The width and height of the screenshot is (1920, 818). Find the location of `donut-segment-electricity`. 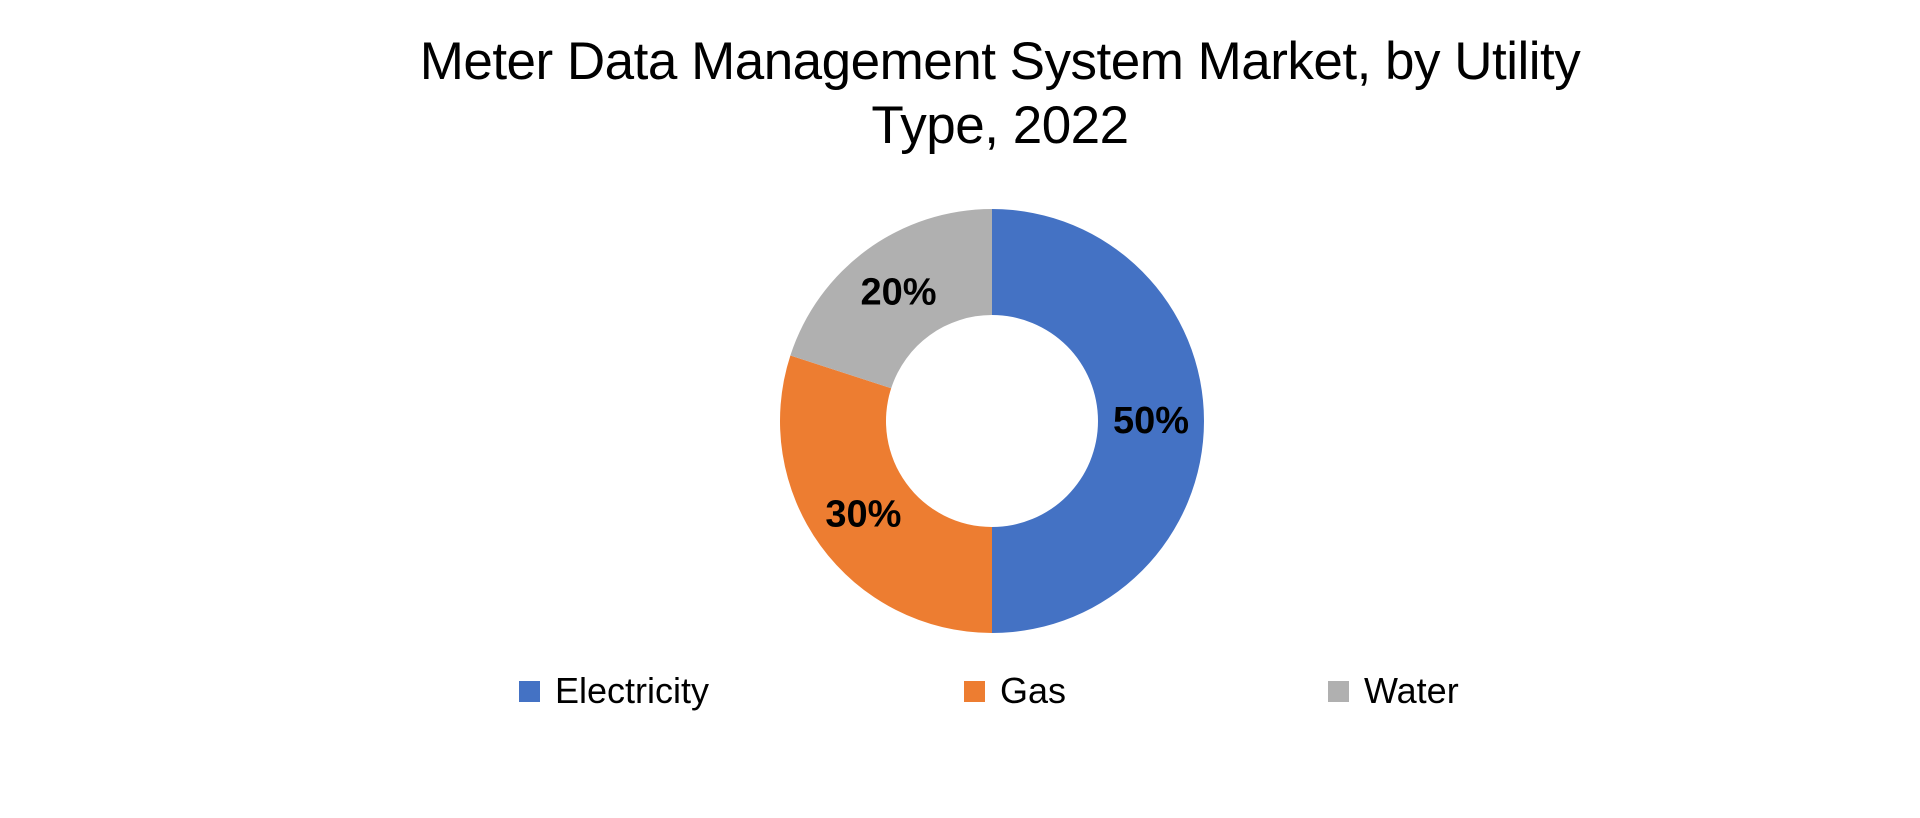

donut-segment-electricity is located at coordinates (1098, 421).